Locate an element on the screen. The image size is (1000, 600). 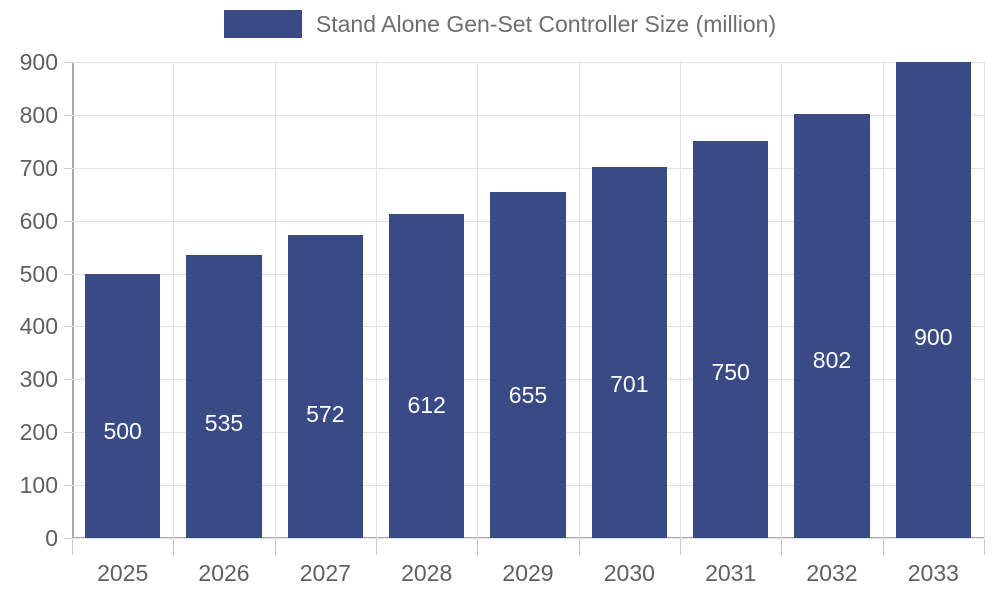
x-tick-label: 2025 is located at coordinates (123, 573).